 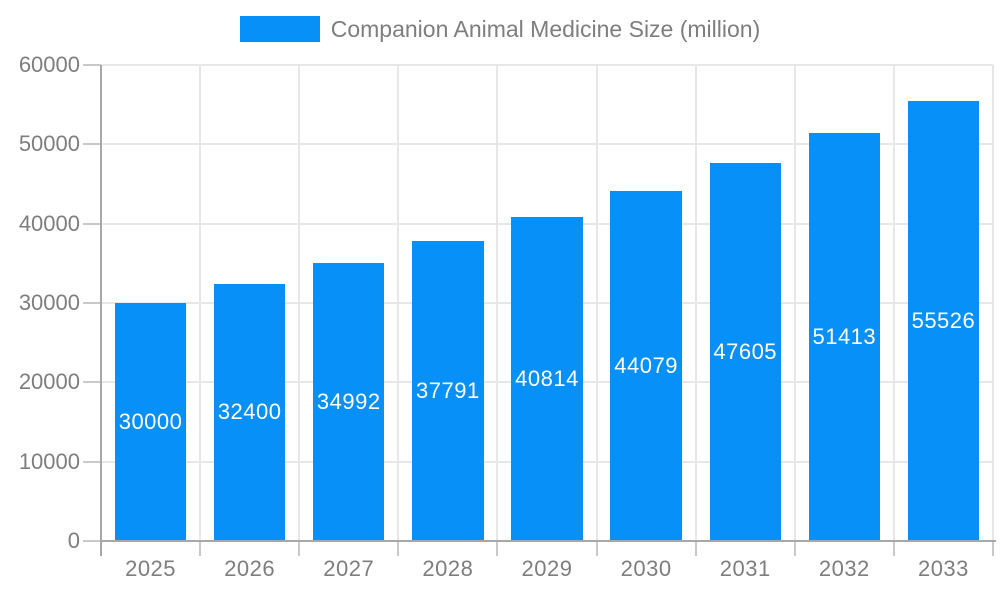 I want to click on bar-value-label: 40814, so click(x=547, y=379).